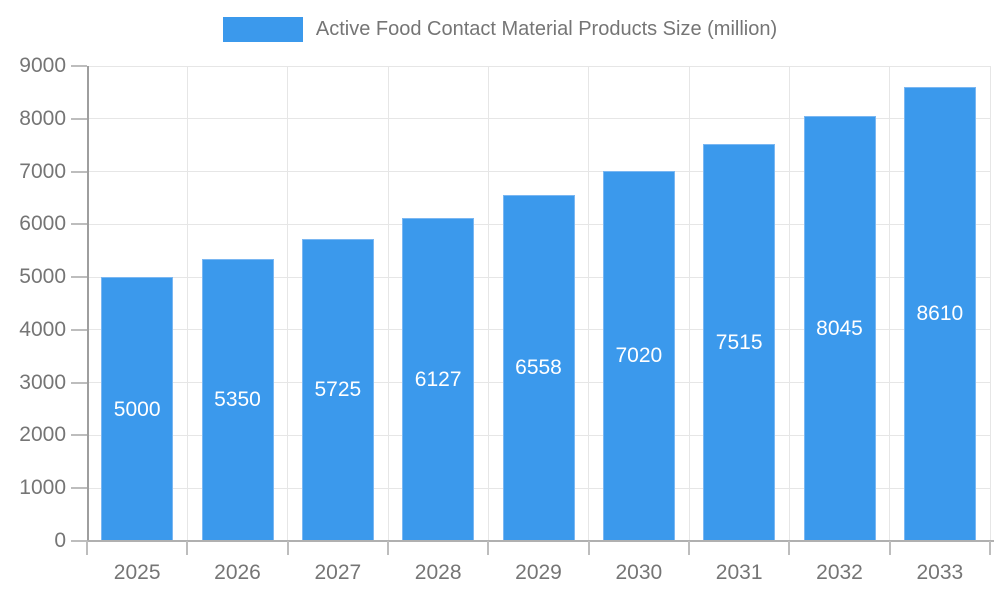  I want to click on y-axis-tick-label: 6000, so click(42, 224).